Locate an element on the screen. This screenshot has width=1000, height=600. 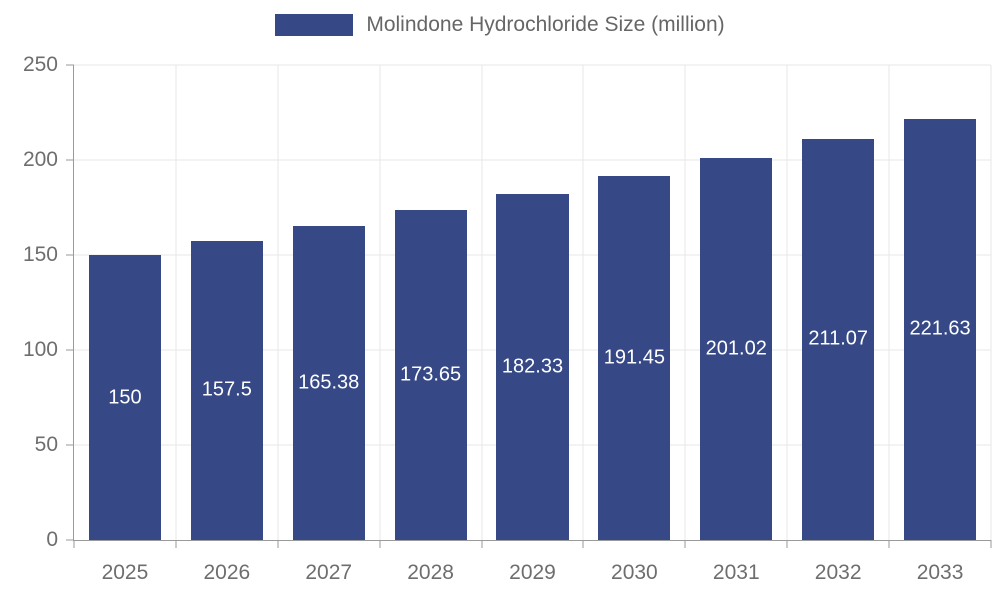
bar: 201.02 is located at coordinates (736, 349).